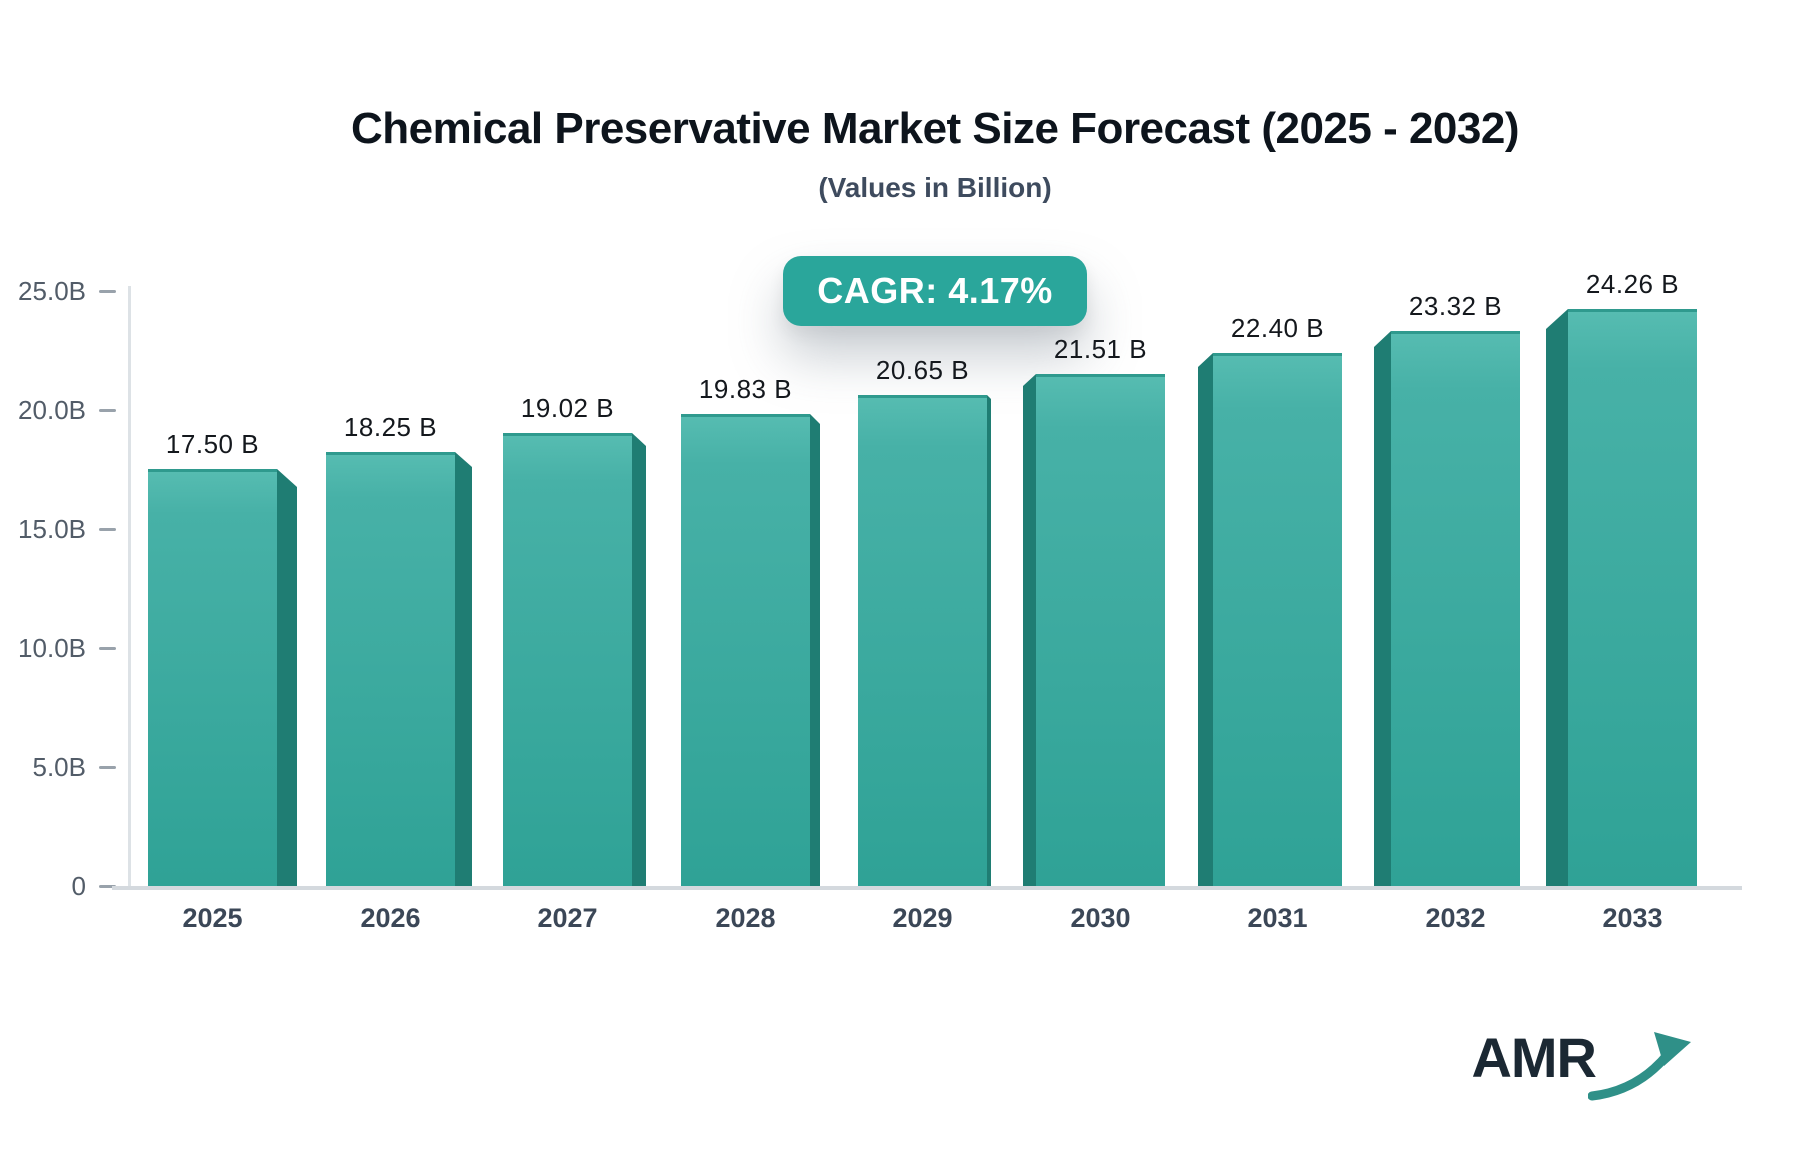  Describe the element at coordinates (1277, 328) in the screenshot. I see `bar-value-label-2031: 22.40 B` at that location.